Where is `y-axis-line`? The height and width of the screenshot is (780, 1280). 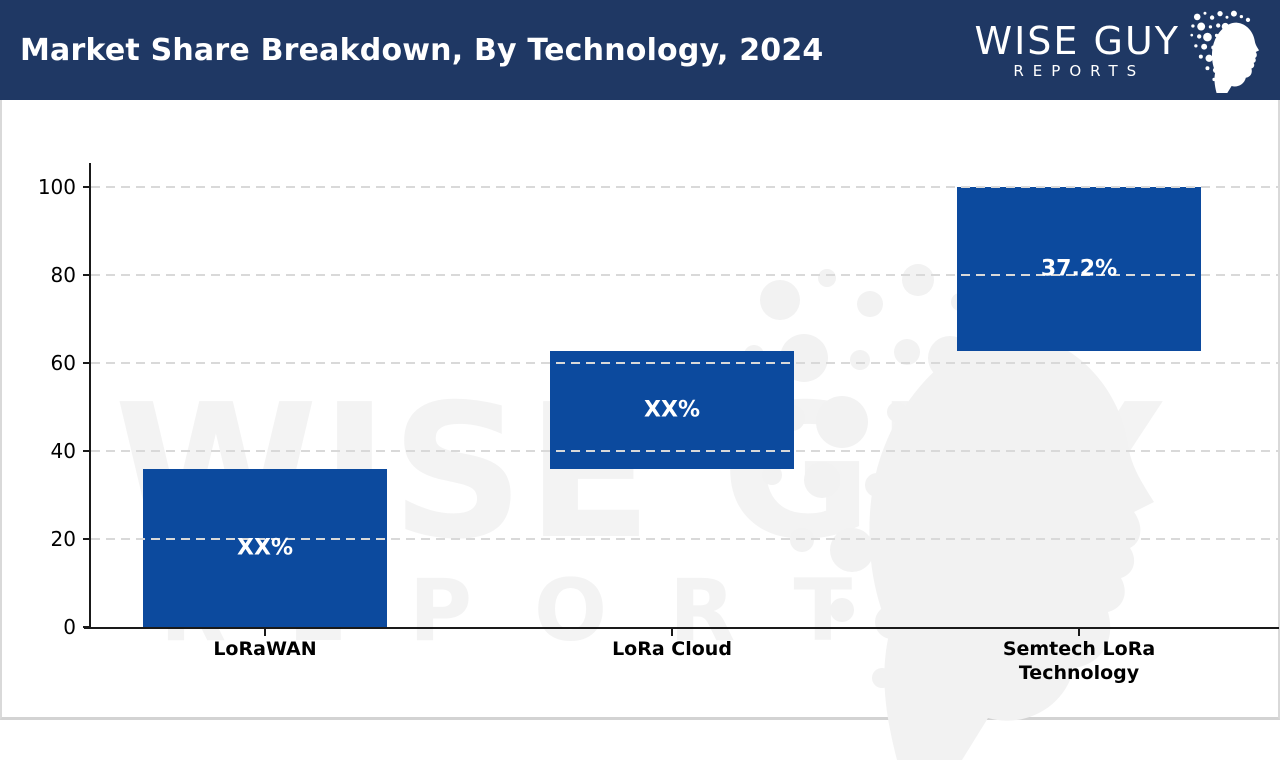
y-axis-line is located at coordinates (90, 396).